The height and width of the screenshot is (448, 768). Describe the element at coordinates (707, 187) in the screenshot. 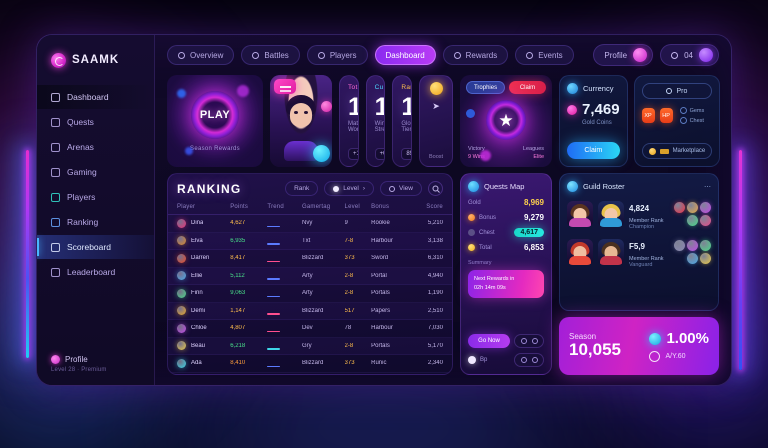

I see `more-icon: ⋯` at that location.